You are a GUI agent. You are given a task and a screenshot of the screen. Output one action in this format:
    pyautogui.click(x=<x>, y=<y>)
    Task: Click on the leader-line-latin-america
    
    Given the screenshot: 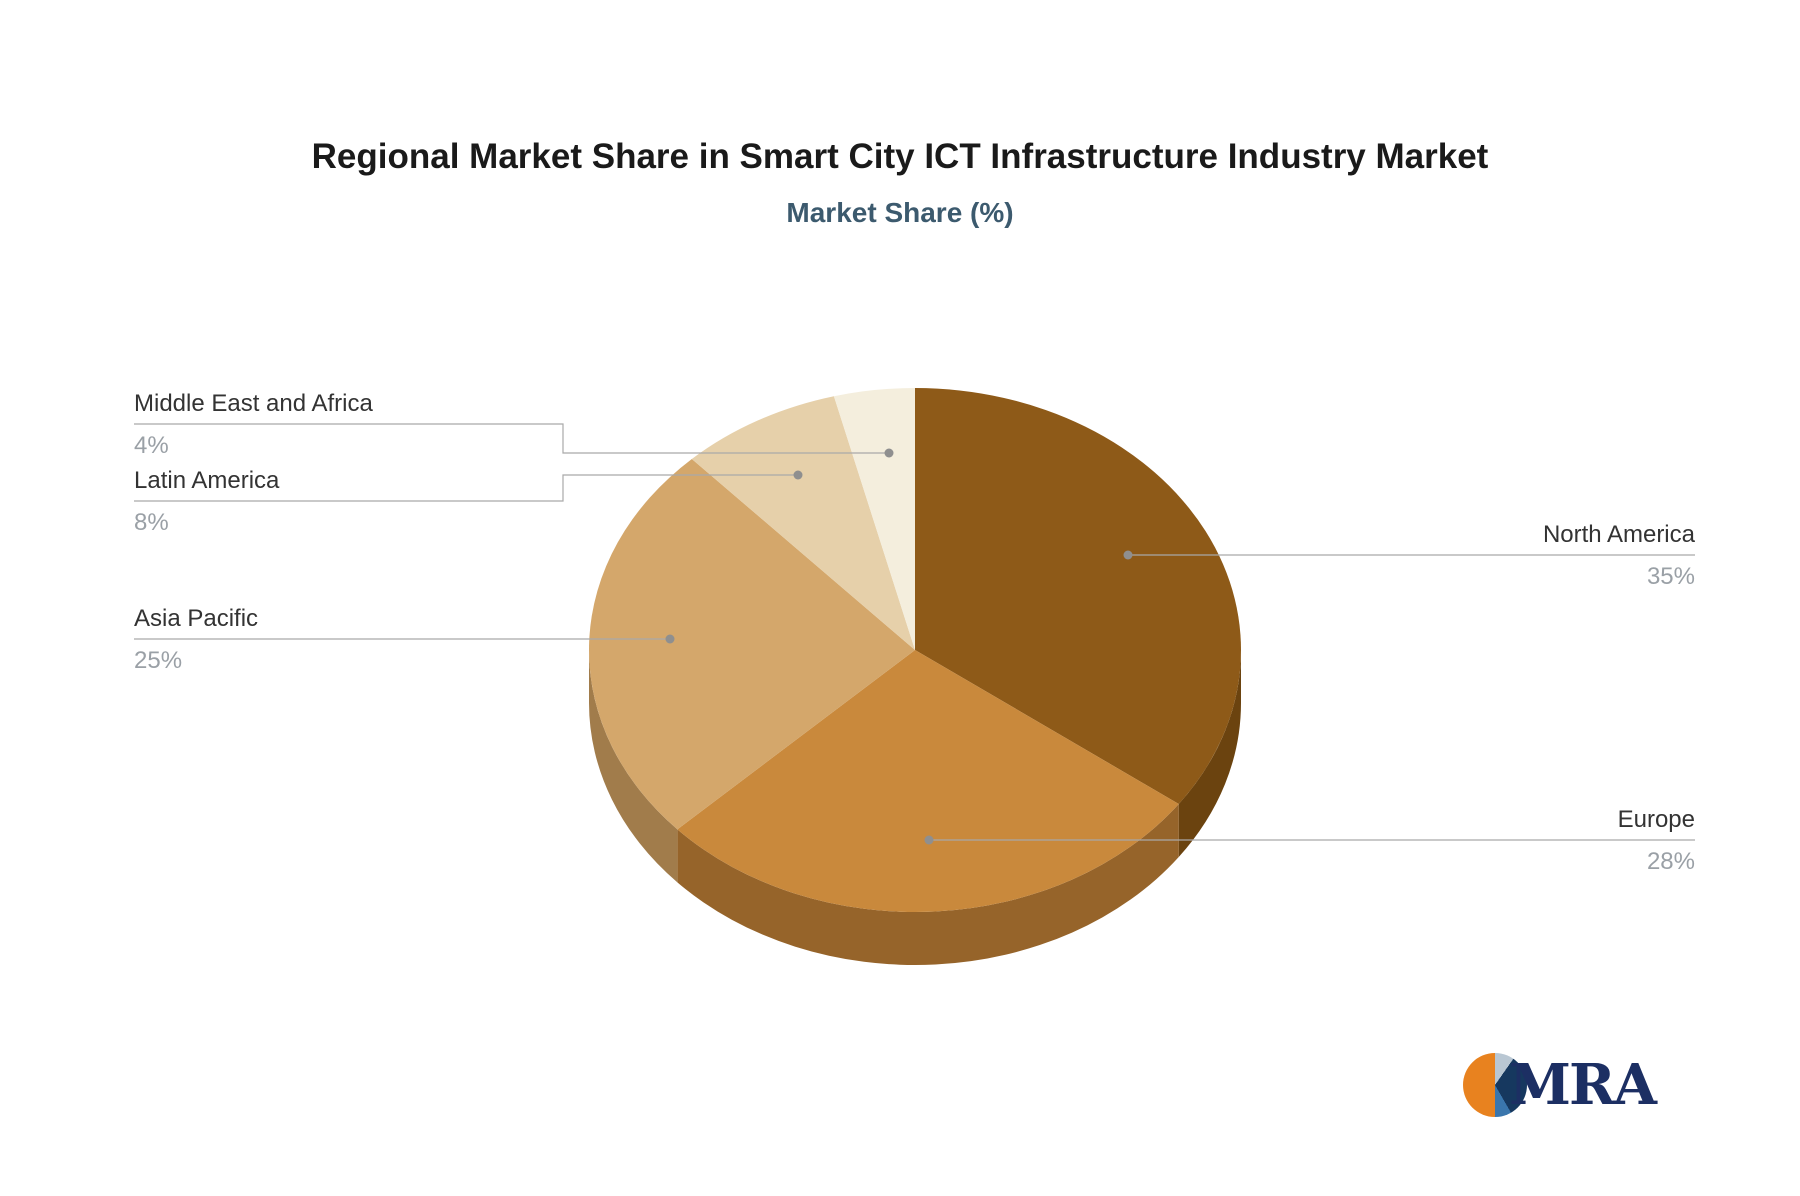 What is the action you would take?
    pyautogui.click(x=466, y=488)
    